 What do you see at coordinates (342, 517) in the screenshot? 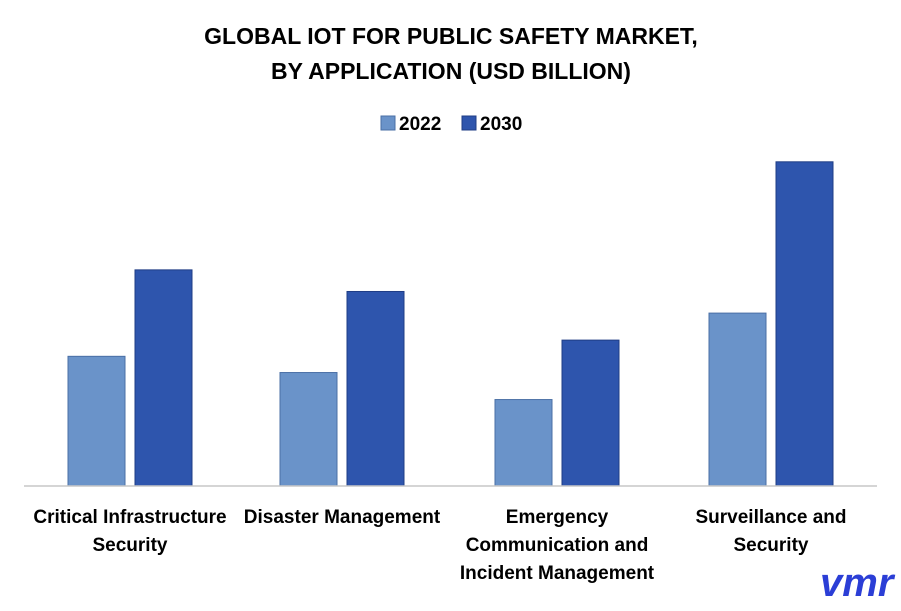
I see `category-label-2-line-1: Disaster Management` at bounding box center [342, 517].